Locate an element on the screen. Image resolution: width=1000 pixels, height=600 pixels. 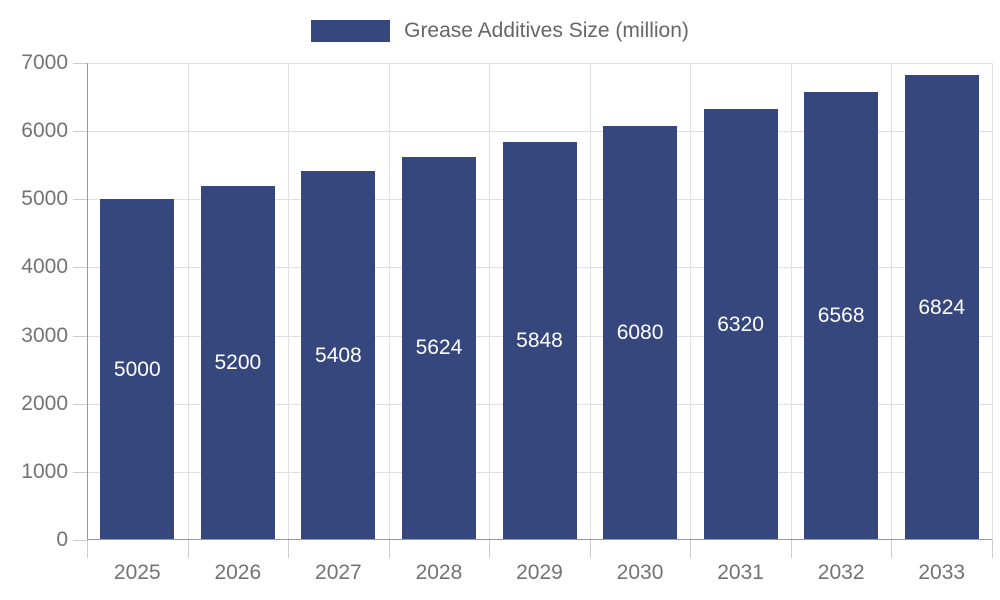
bar-value-label: 5000 is located at coordinates (137, 369).